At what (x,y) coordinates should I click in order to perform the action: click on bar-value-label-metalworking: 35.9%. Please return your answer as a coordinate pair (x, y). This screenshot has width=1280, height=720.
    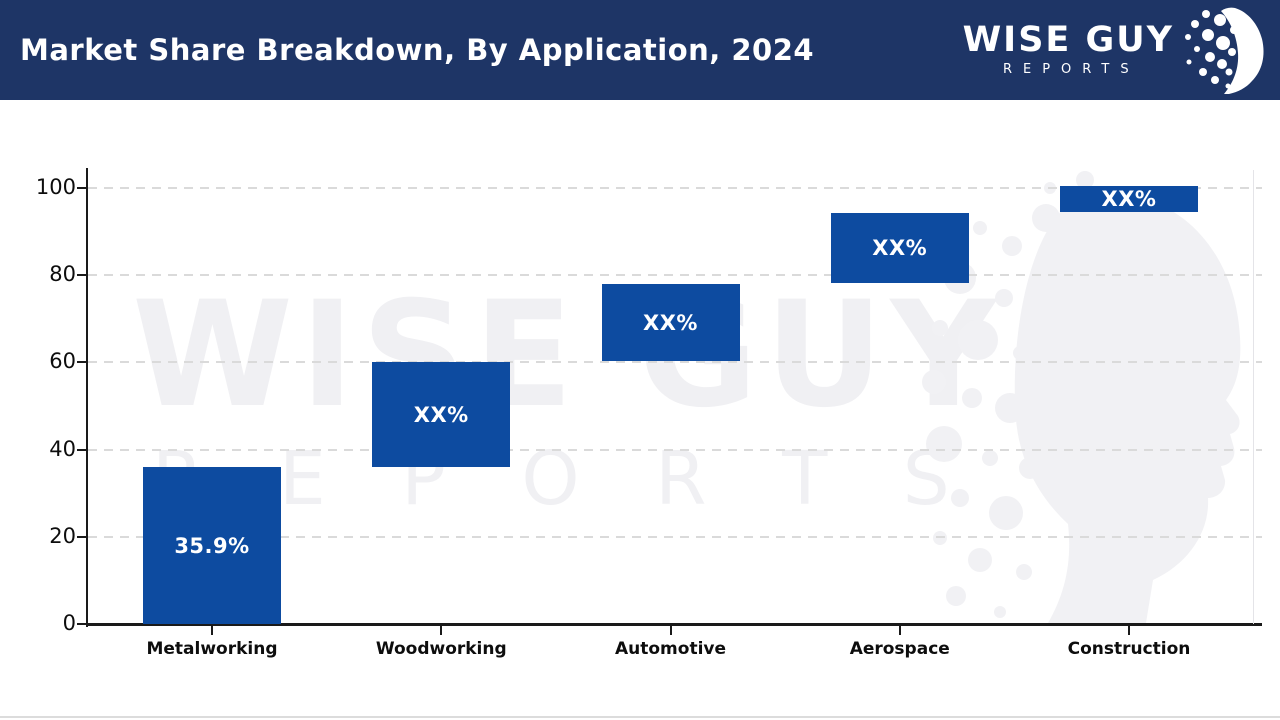
    Looking at the image, I should click on (212, 545).